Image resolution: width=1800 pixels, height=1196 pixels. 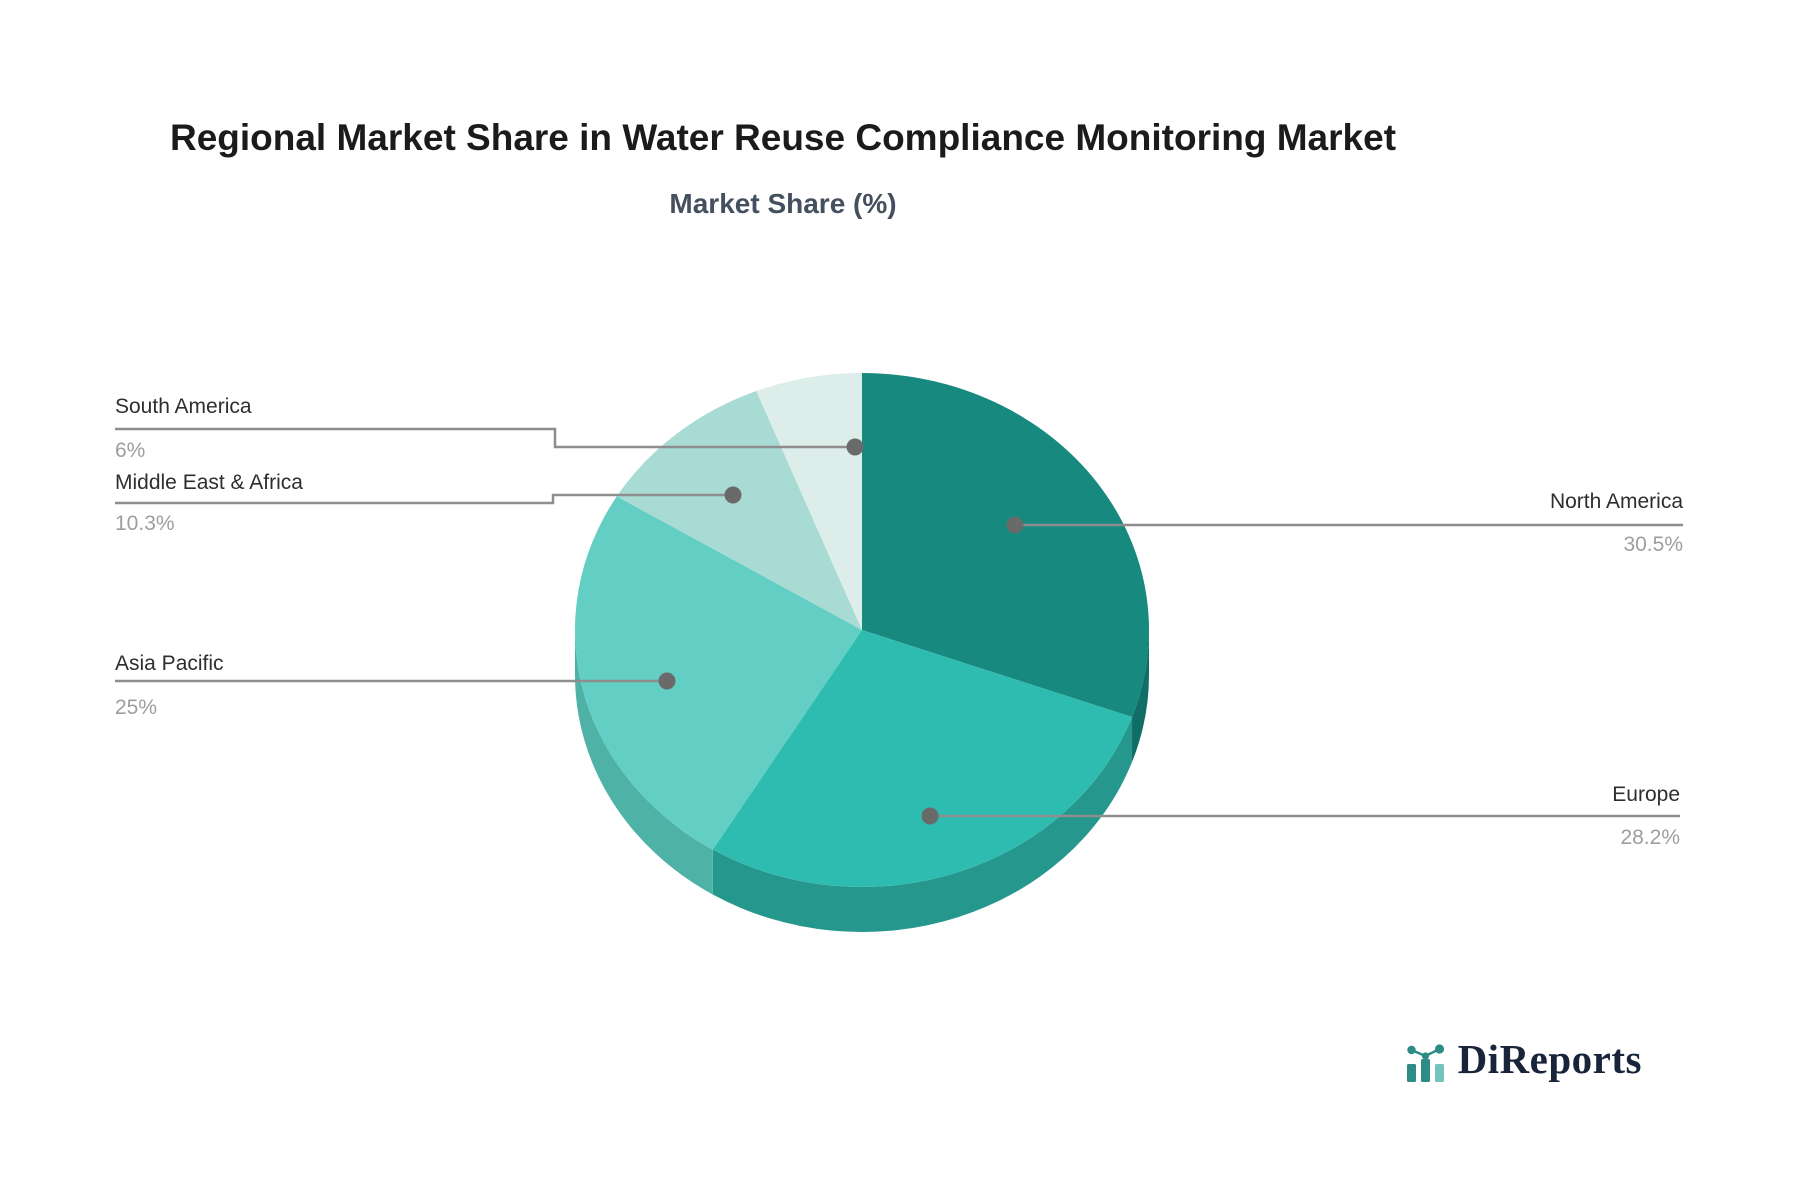 I want to click on pie-slice-side-europe, so click(x=922, y=825).